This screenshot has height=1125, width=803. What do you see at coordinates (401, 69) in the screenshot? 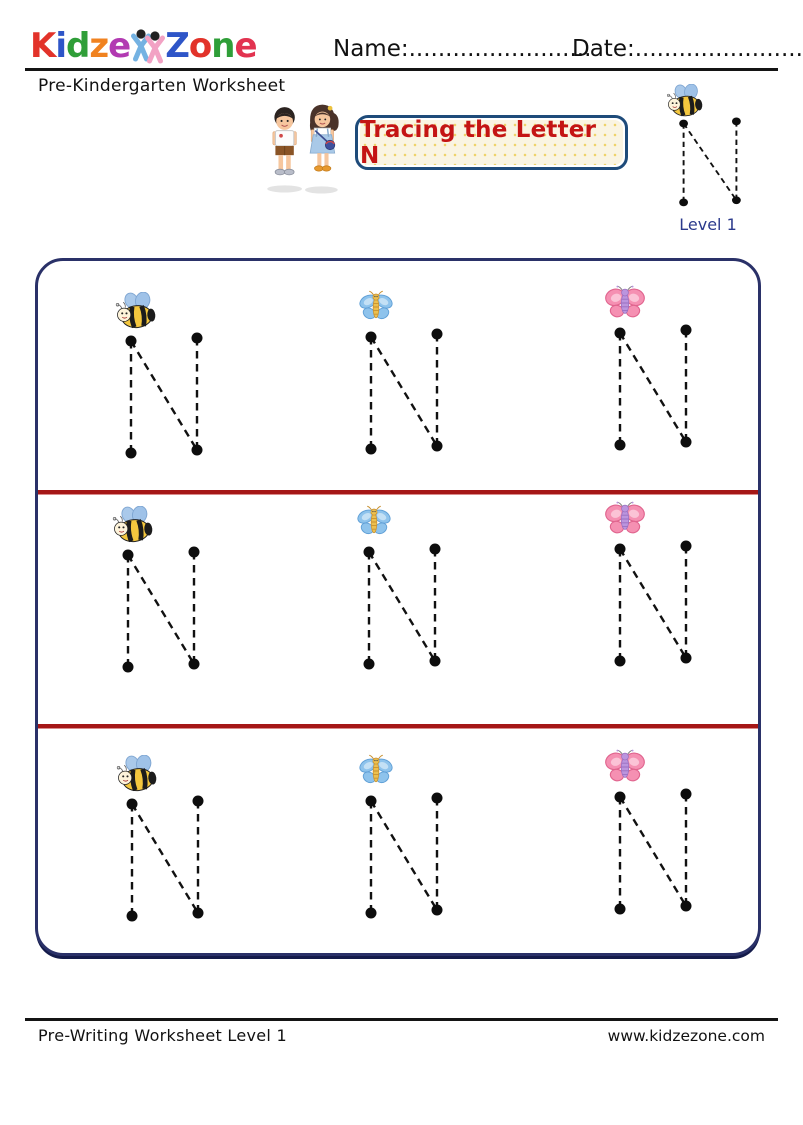
I see `header-divider-line` at bounding box center [401, 69].